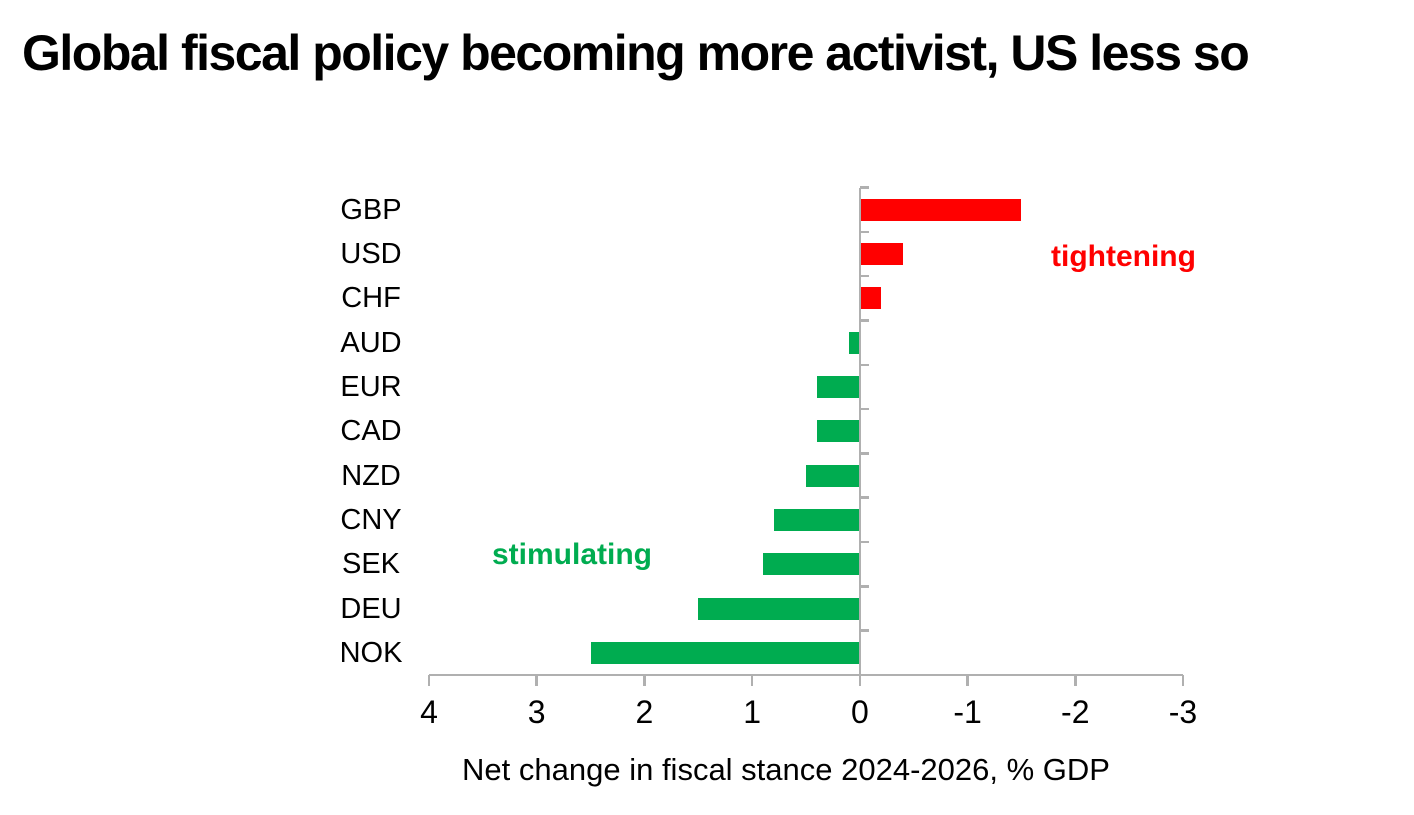  Describe the element at coordinates (811, 564) in the screenshot. I see `bar-sek` at that location.